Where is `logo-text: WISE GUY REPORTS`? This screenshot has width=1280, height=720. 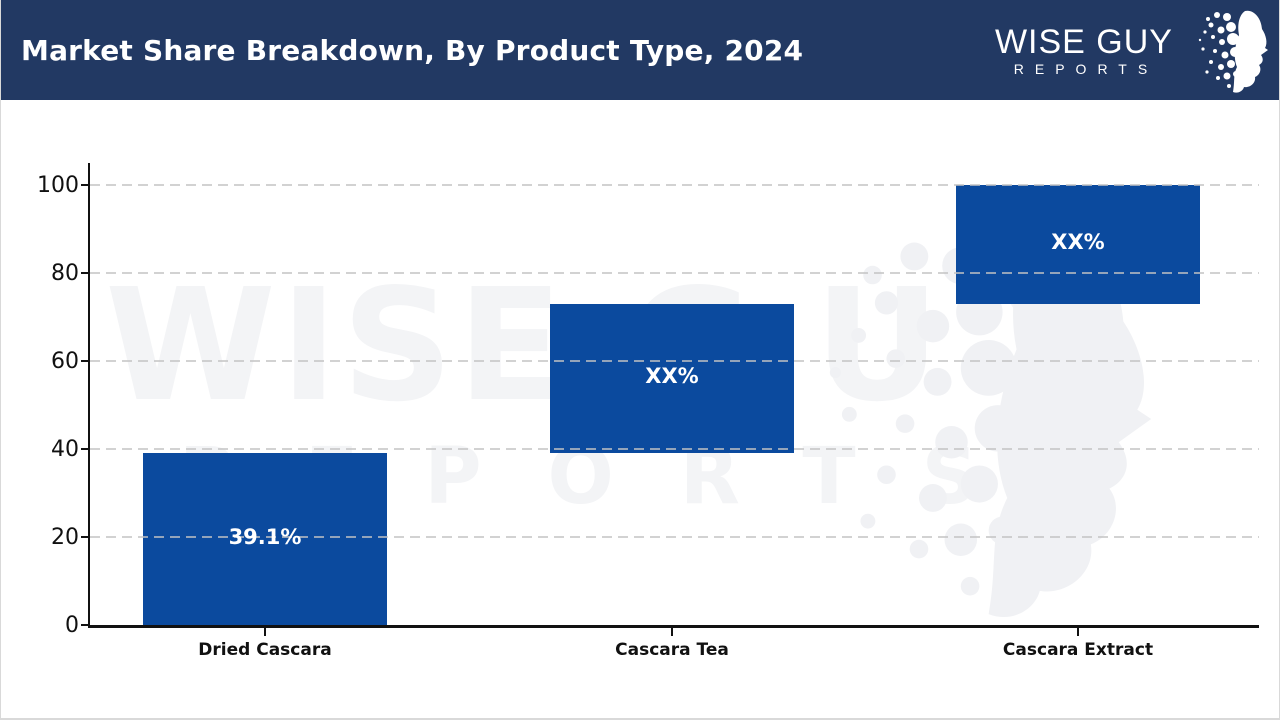 logo-text: WISE GUY REPORTS is located at coordinates (1084, 50).